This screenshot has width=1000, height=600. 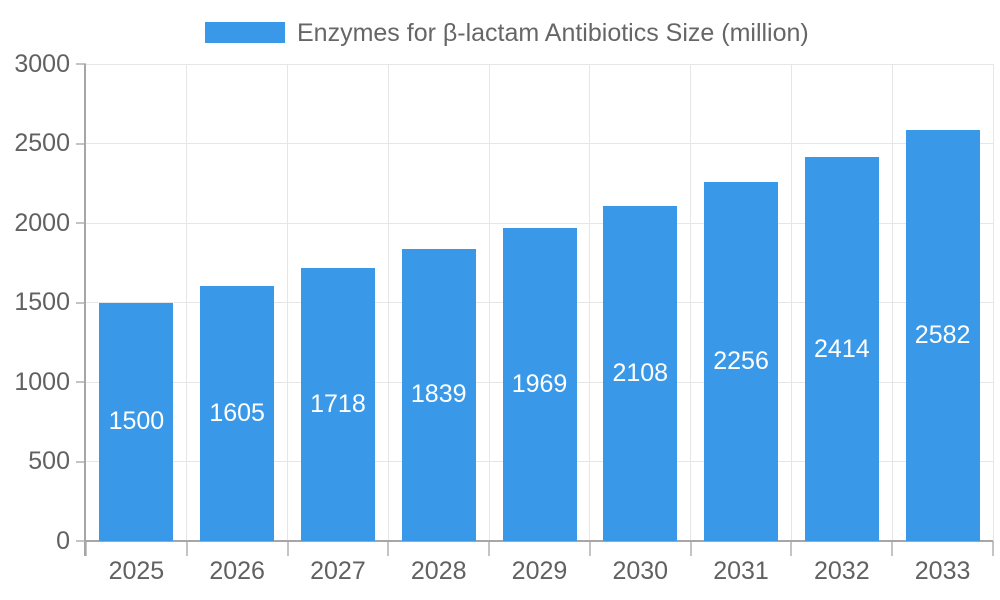 I want to click on bar-value-label: 1969, so click(x=539, y=383).